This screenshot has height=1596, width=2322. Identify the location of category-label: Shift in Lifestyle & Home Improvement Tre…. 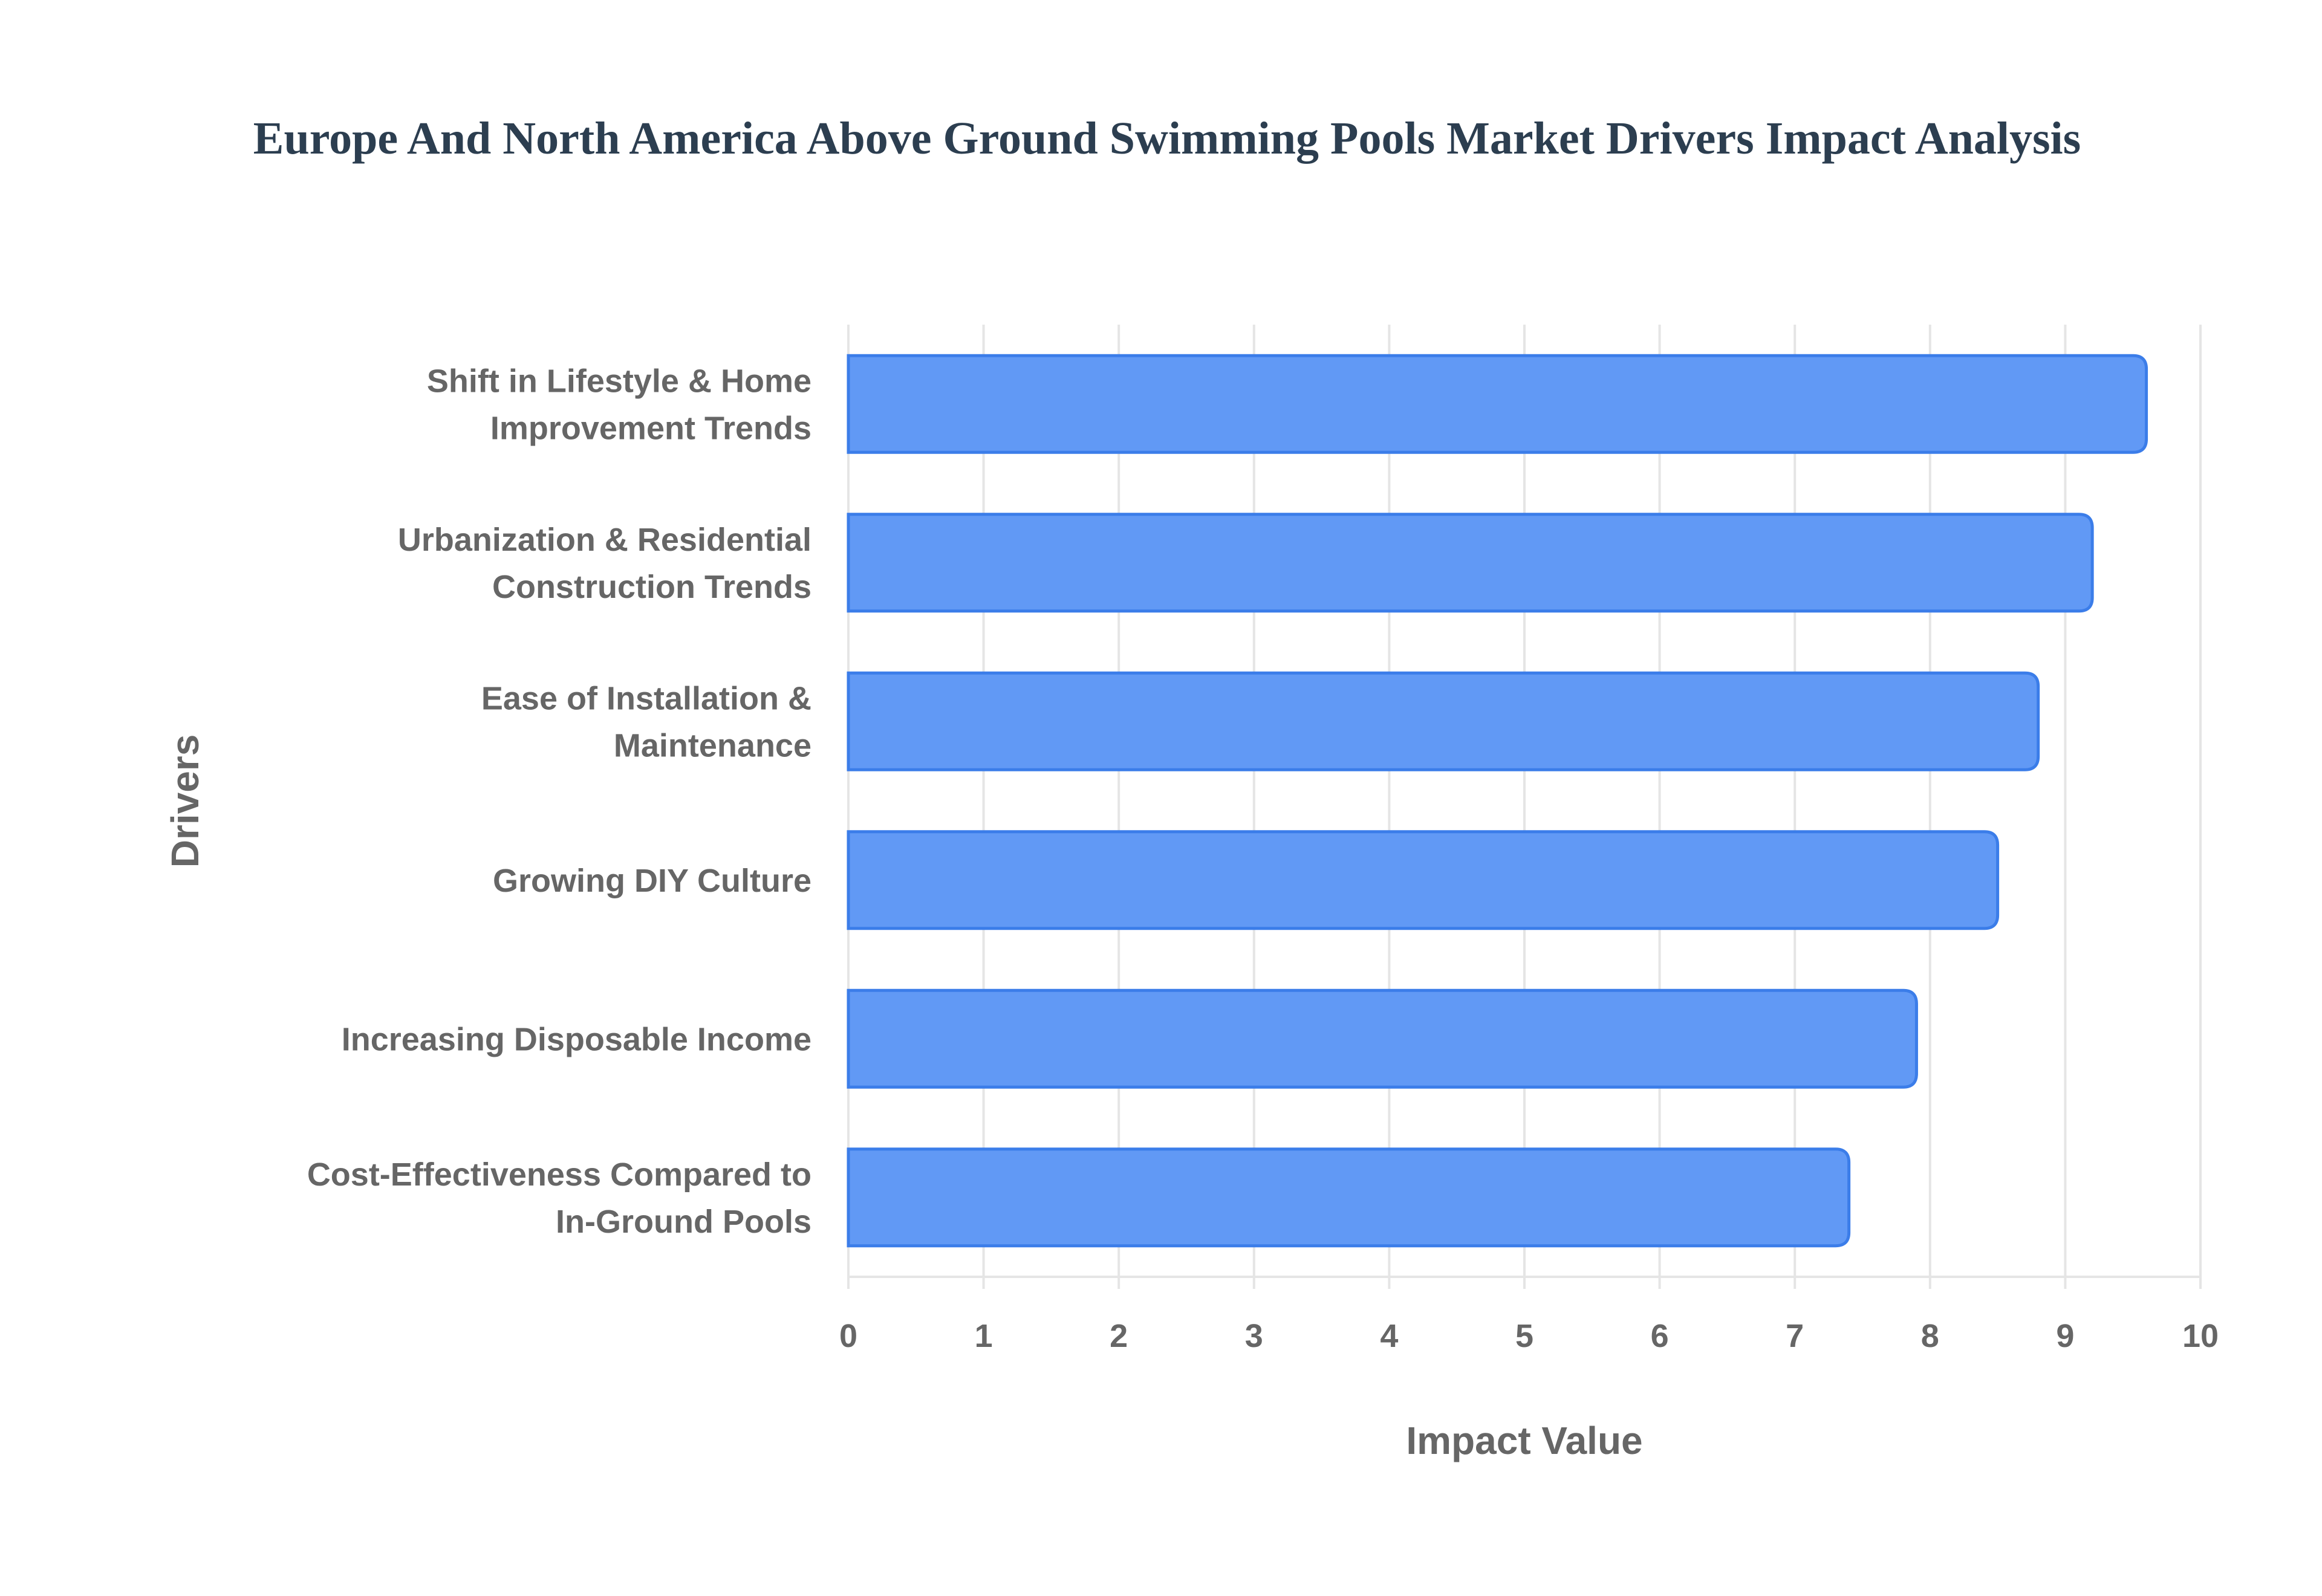
(619, 404).